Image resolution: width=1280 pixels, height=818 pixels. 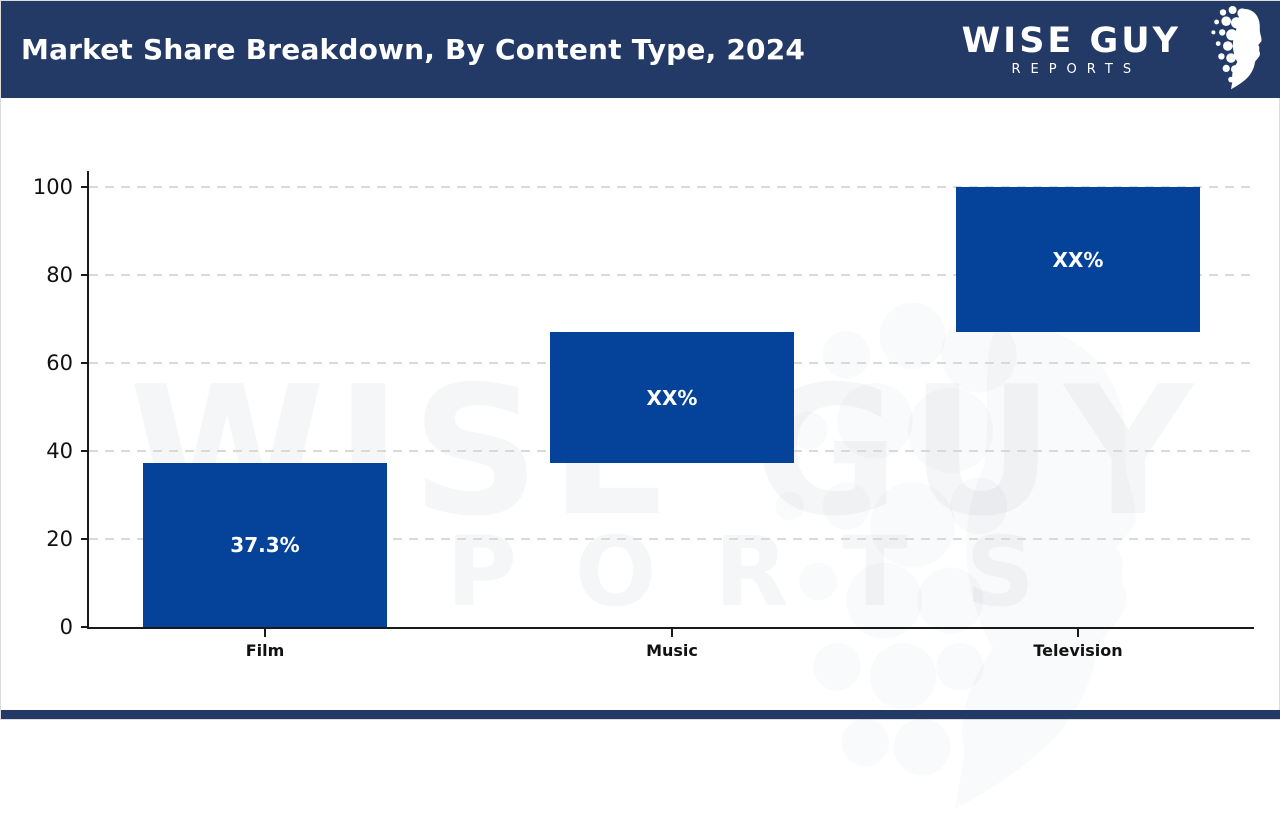 I want to click on logo-wordmark: WISE GUY, so click(x=1071, y=40).